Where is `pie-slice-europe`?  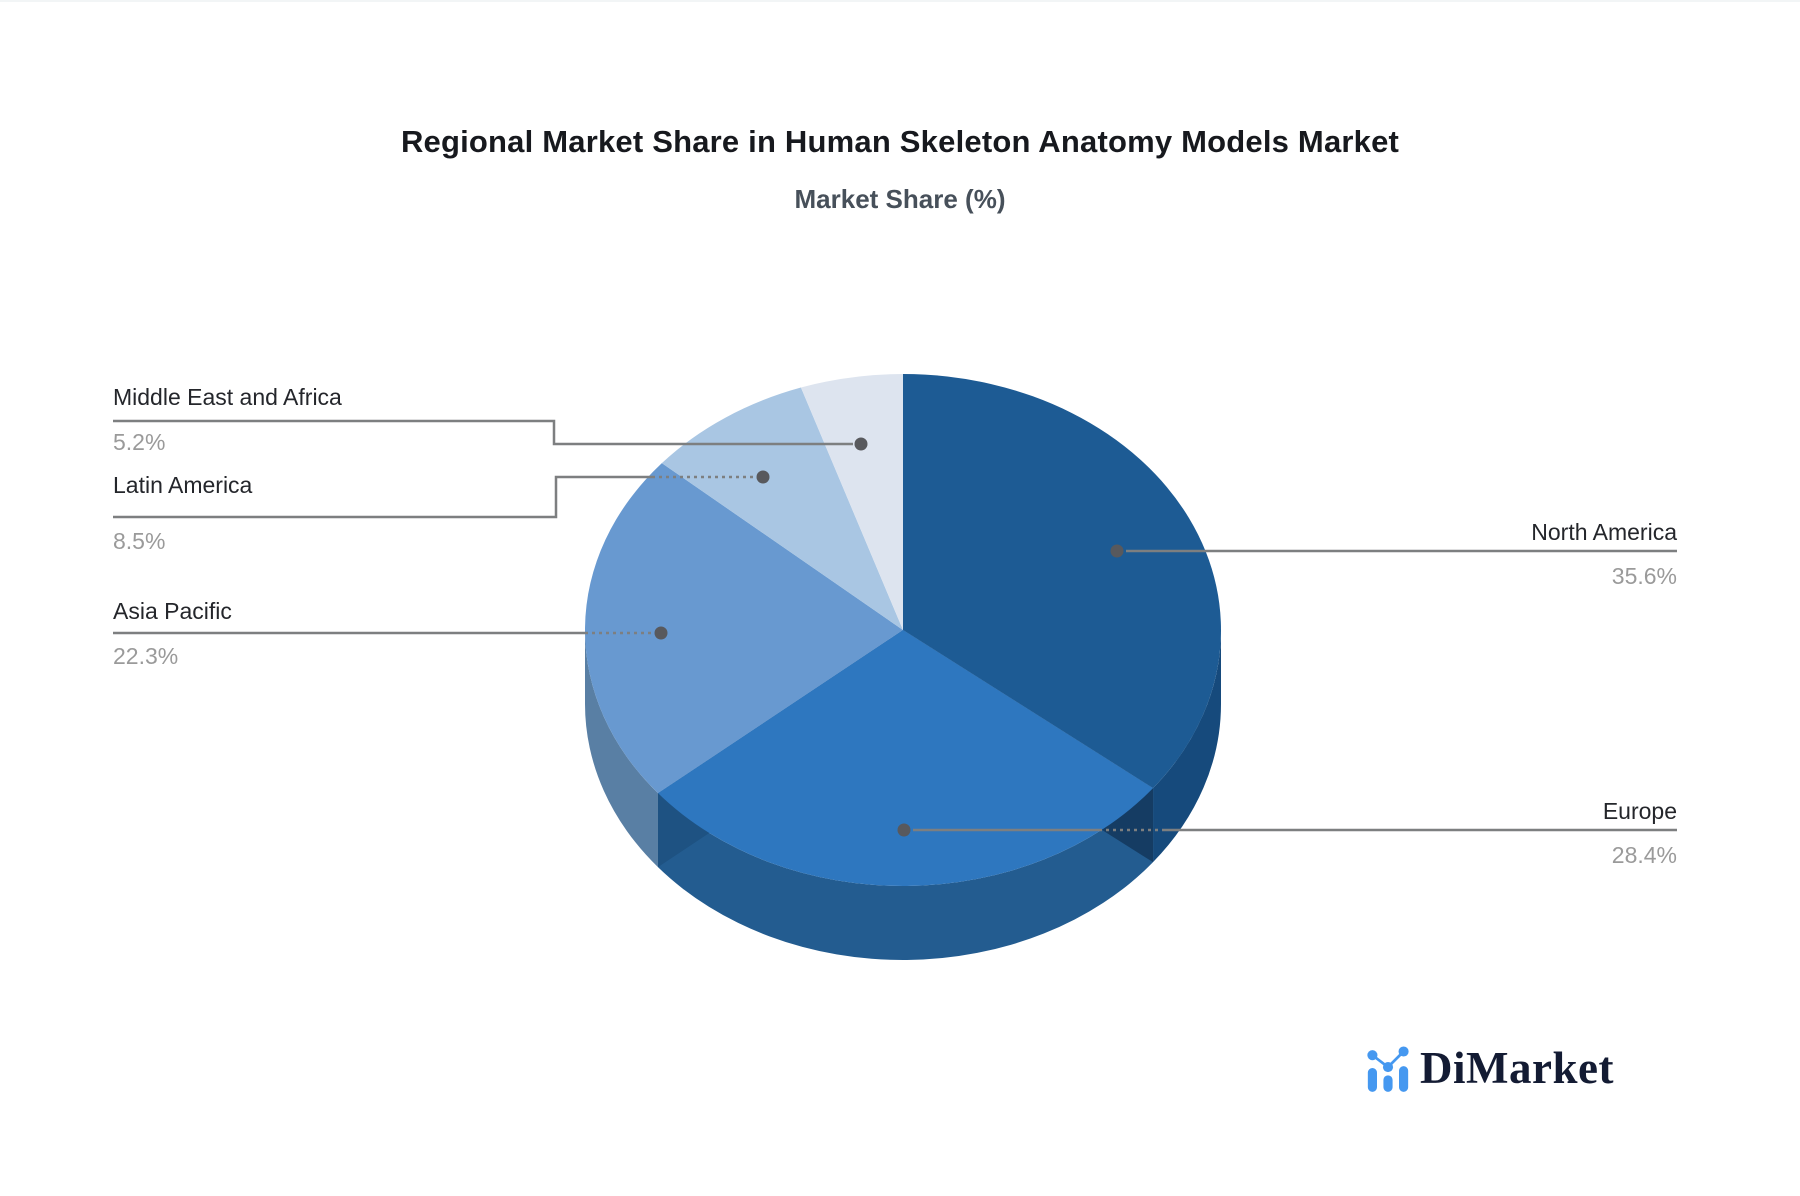 pie-slice-europe is located at coordinates (905, 758).